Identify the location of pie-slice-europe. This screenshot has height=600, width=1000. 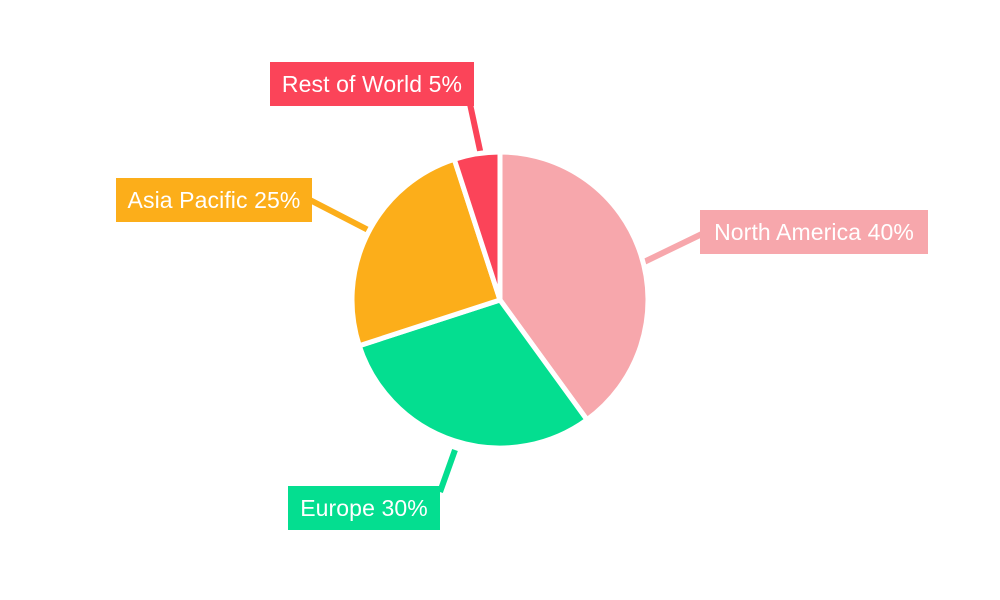
(473, 374).